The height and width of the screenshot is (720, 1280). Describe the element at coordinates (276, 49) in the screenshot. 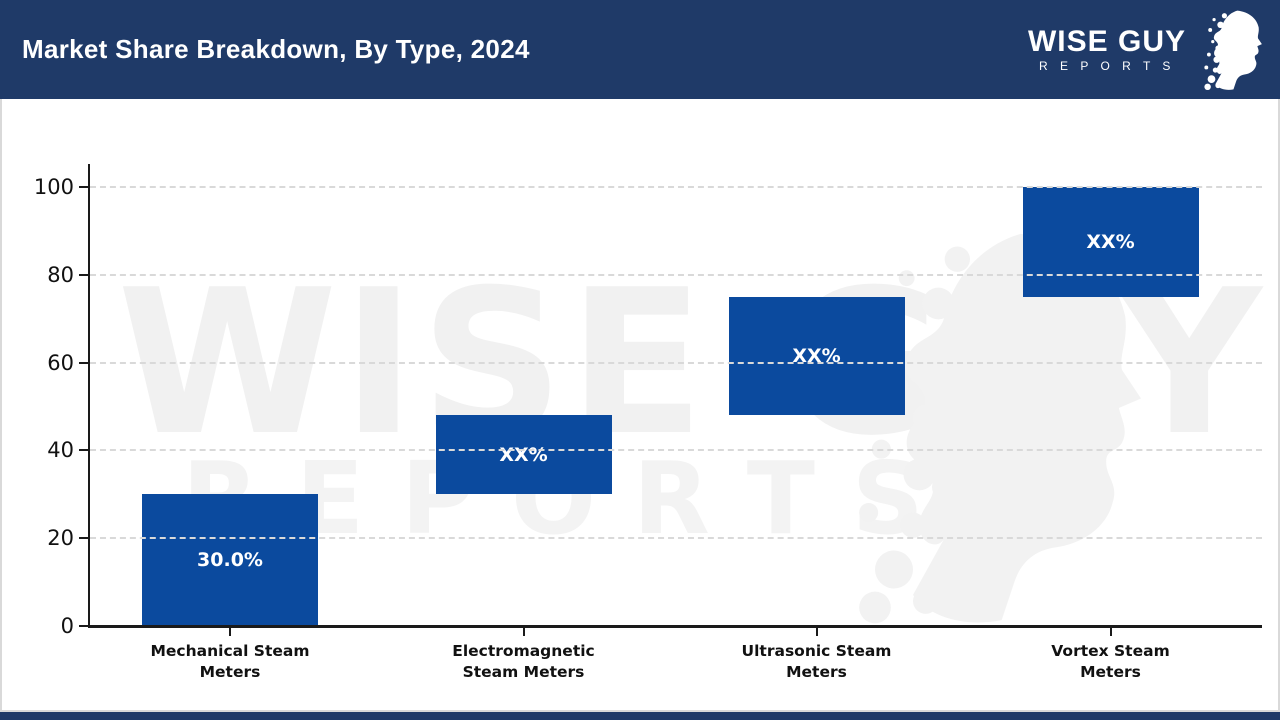

I see `chart-title: Market Share Breakdown, By Type, 2024` at that location.